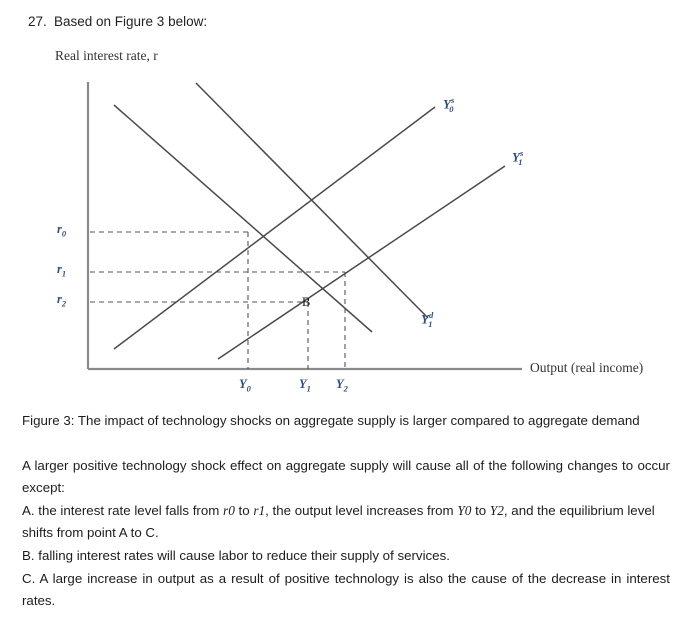 This screenshot has width=690, height=627. I want to click on y-tick-r0-base: r, so click(59, 229).